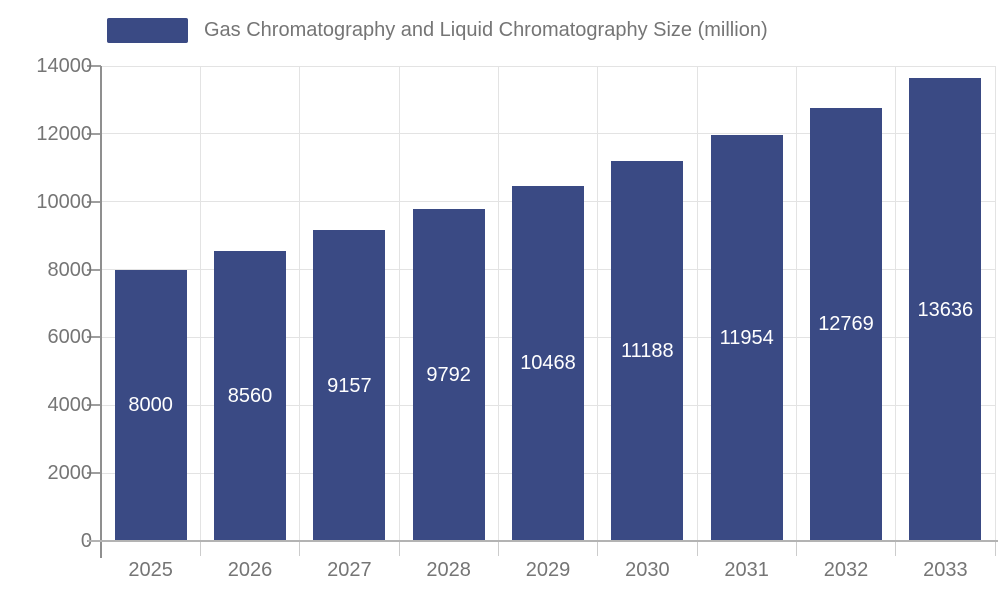  Describe the element at coordinates (86, 541) in the screenshot. I see `y-axis-tick-label: 0` at that location.